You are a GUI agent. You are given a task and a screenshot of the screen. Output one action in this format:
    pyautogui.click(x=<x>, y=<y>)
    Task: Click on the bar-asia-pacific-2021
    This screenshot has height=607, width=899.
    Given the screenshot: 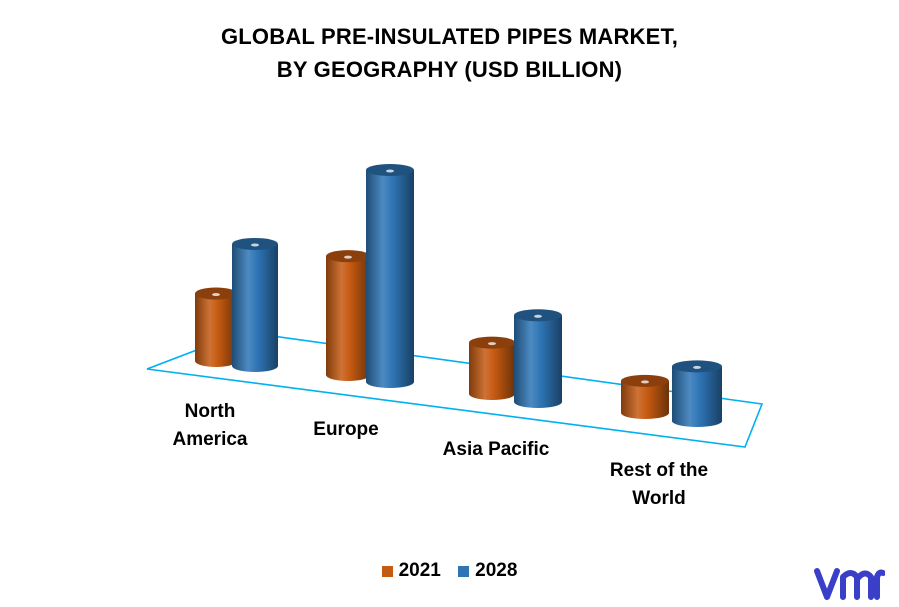 What is the action you would take?
    pyautogui.click(x=492, y=368)
    